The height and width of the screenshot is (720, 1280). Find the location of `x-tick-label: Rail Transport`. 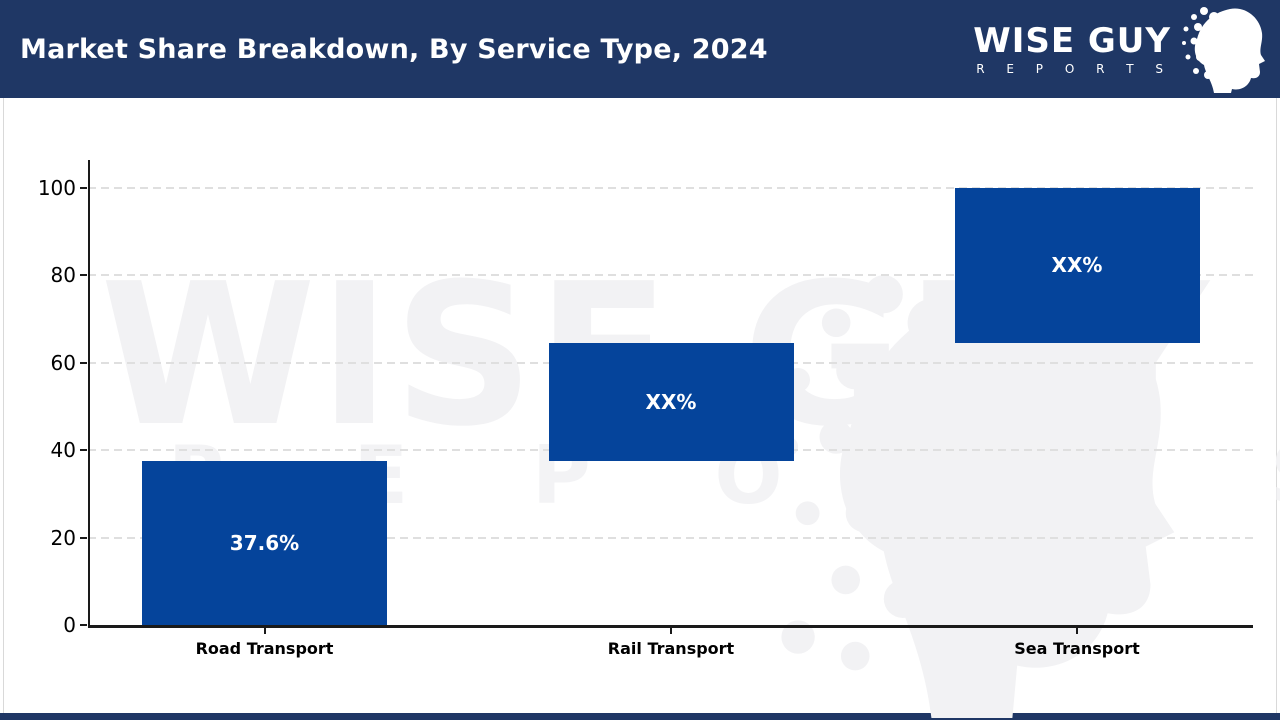

x-tick-label: Rail Transport is located at coordinates (671, 648).